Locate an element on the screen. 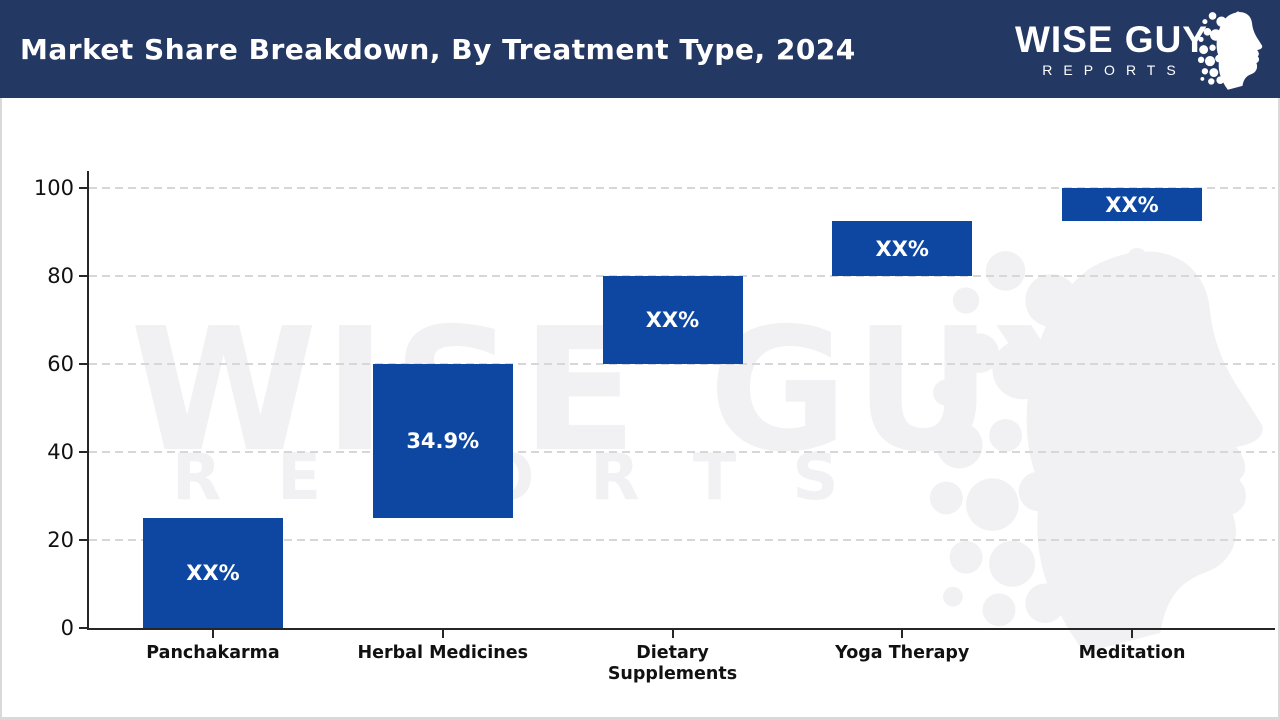 The image size is (1280, 720). bar-dietary-supplements: XX% is located at coordinates (672, 320).